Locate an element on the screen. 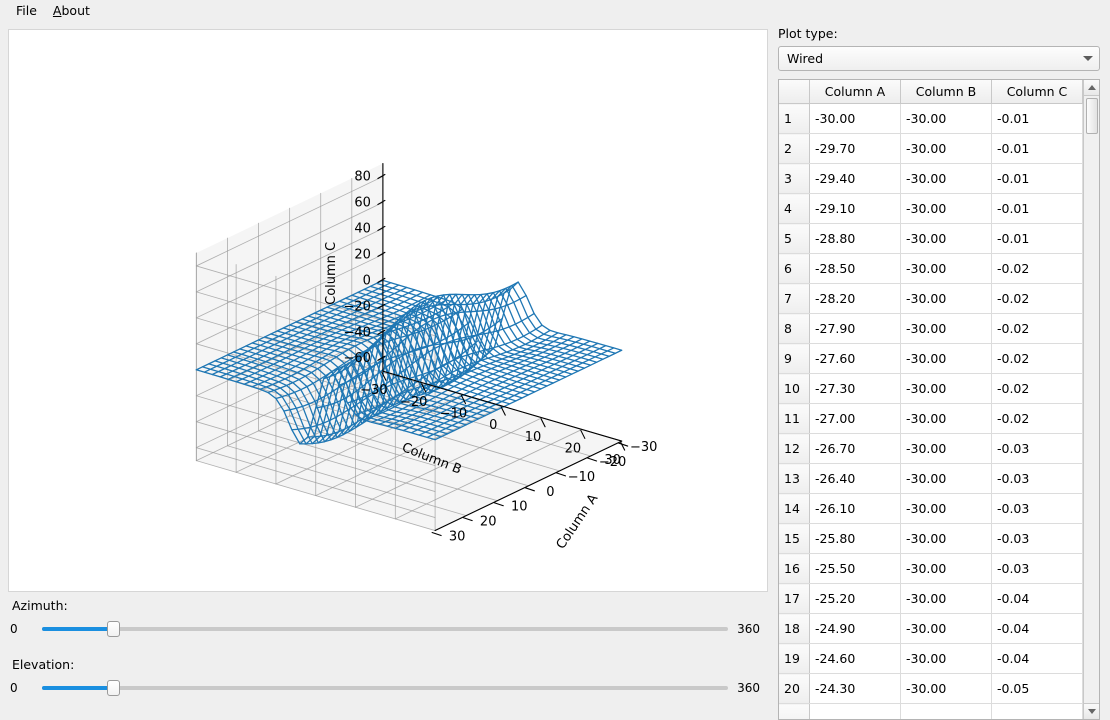  table-row: 20 -24.30 -30.00 -0.05 is located at coordinates (931, 688).